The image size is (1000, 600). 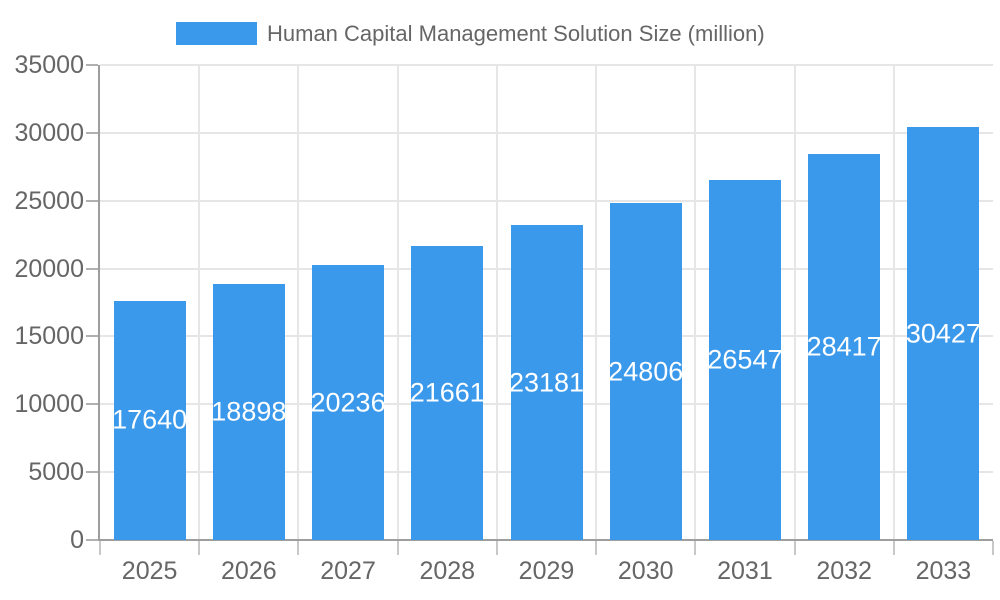 I want to click on y-axis-tick-label: 15000, so click(x=49, y=336).